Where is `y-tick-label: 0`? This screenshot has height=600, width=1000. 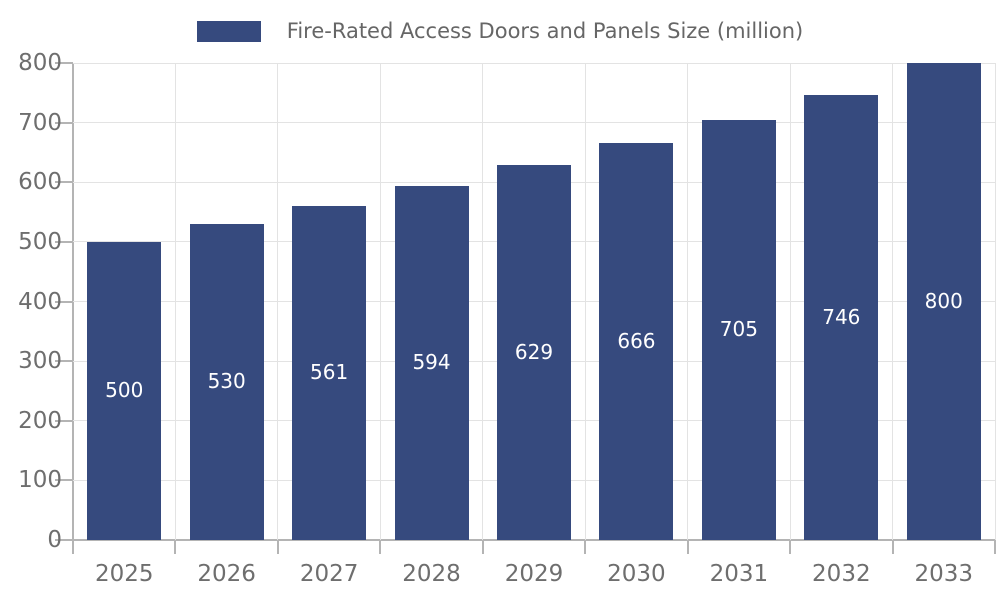
y-tick-label: 0 is located at coordinates (54, 540).